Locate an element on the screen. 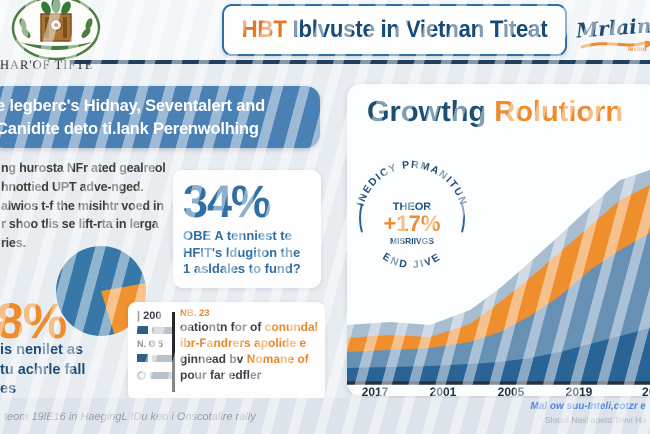 Image resolution: width=650 pixels, height=434 pixels. legend-divider is located at coordinates (173, 352).